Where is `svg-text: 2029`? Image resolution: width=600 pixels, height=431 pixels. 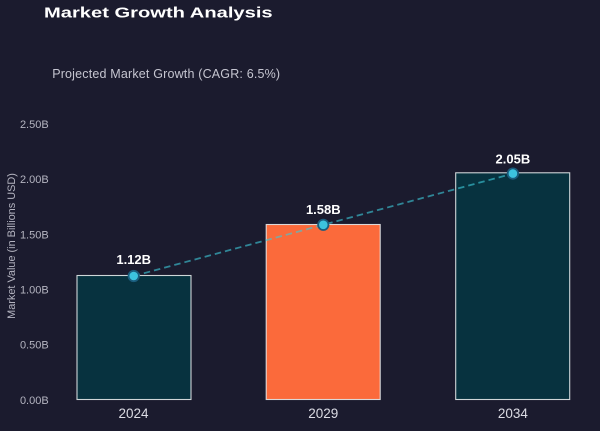 svg-text: 2029 is located at coordinates (323, 413).